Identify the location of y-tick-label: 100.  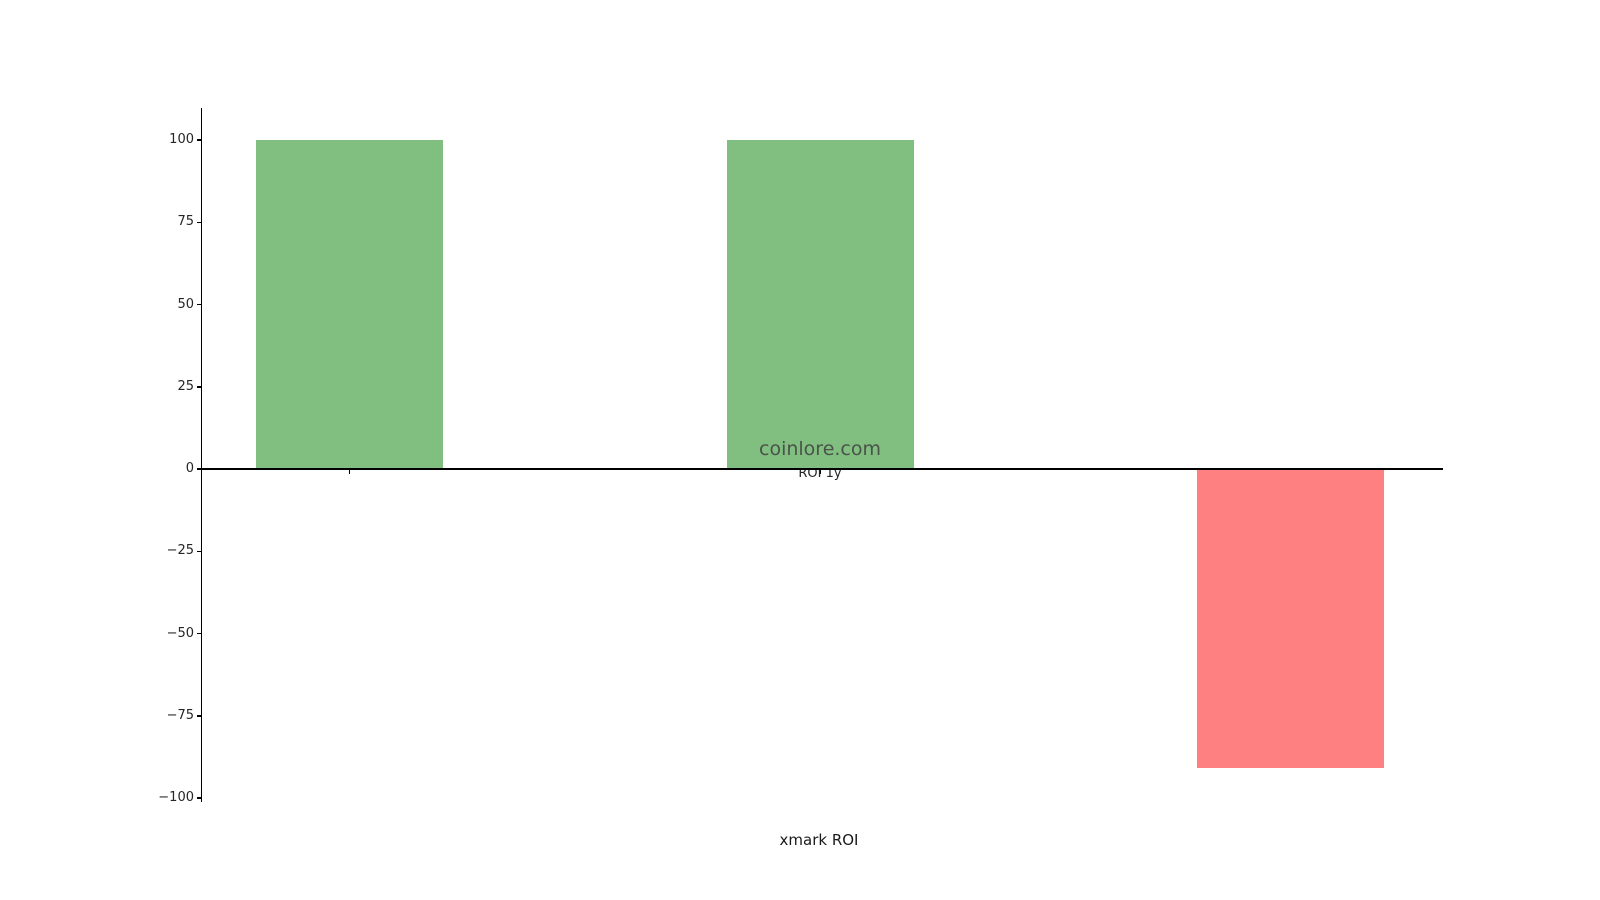
(181, 139).